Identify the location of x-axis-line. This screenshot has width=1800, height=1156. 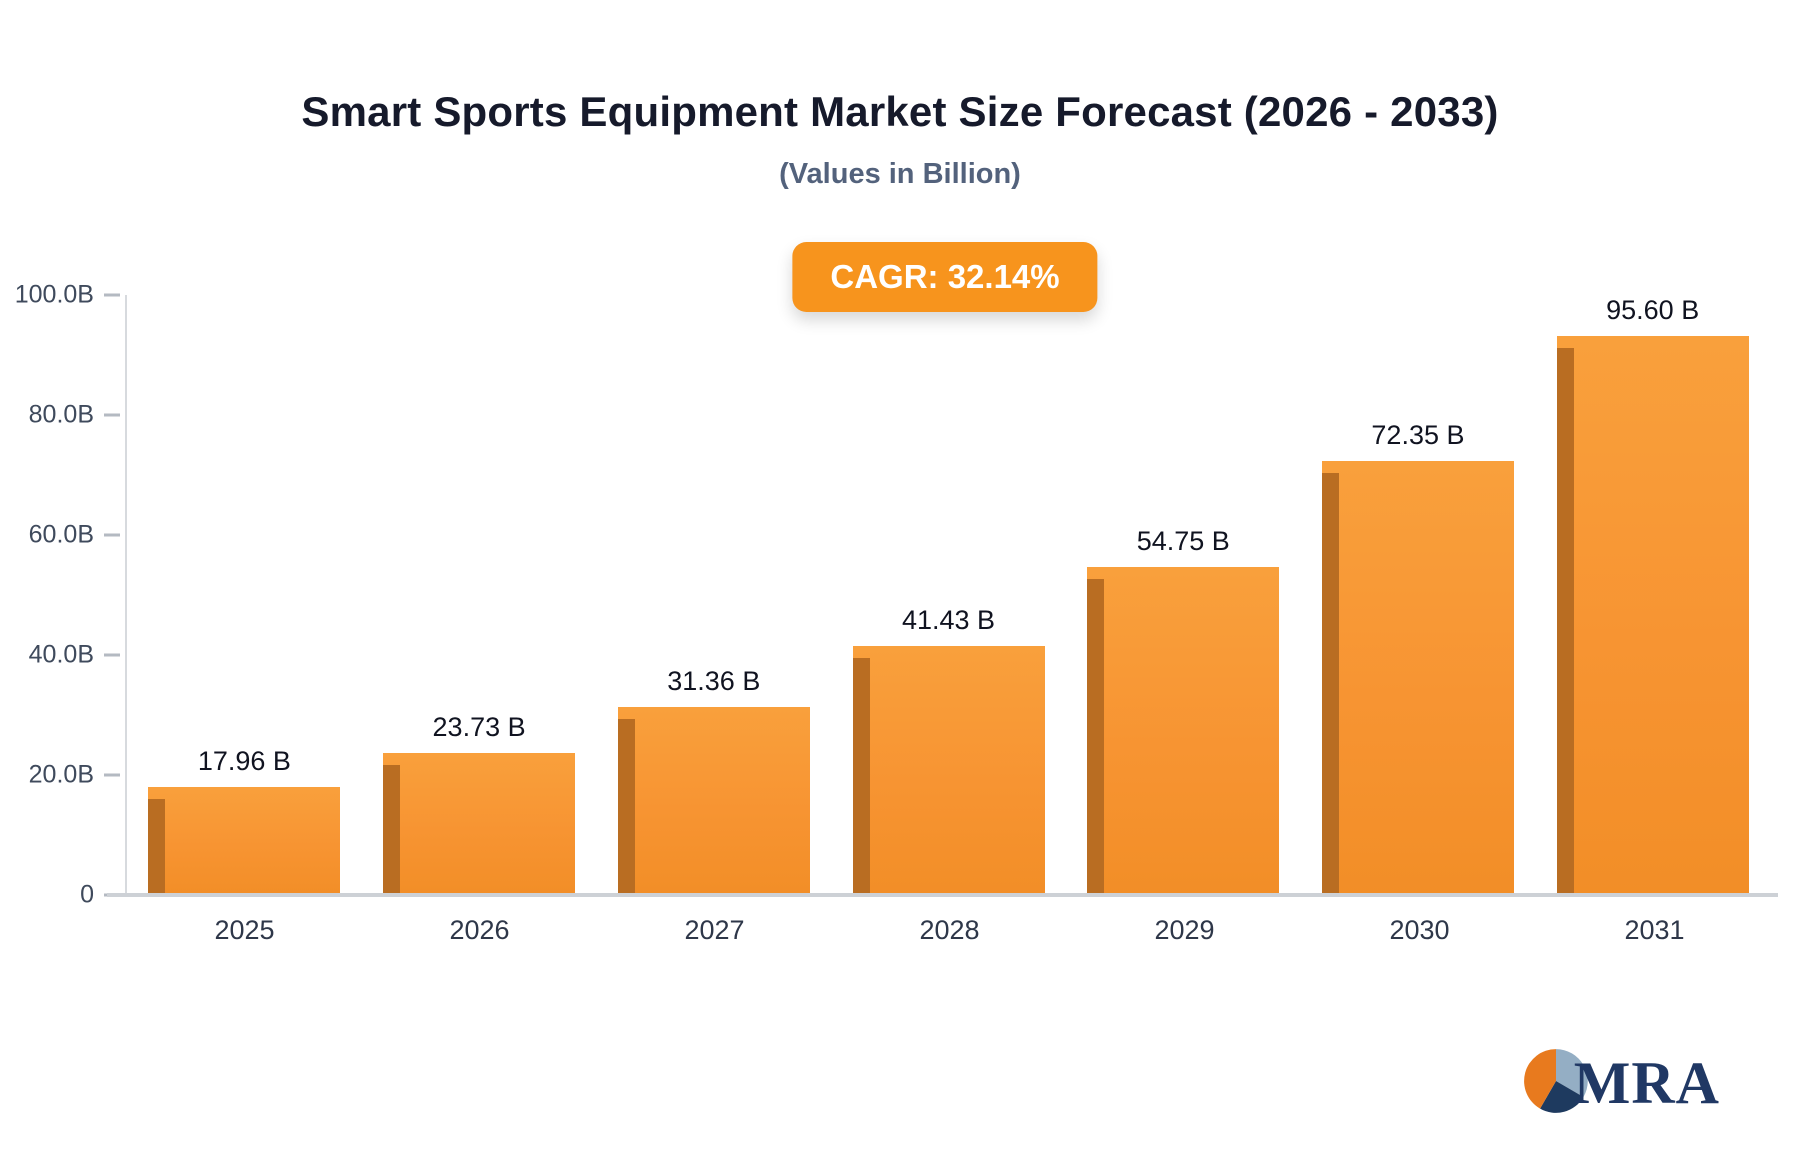
(942, 895).